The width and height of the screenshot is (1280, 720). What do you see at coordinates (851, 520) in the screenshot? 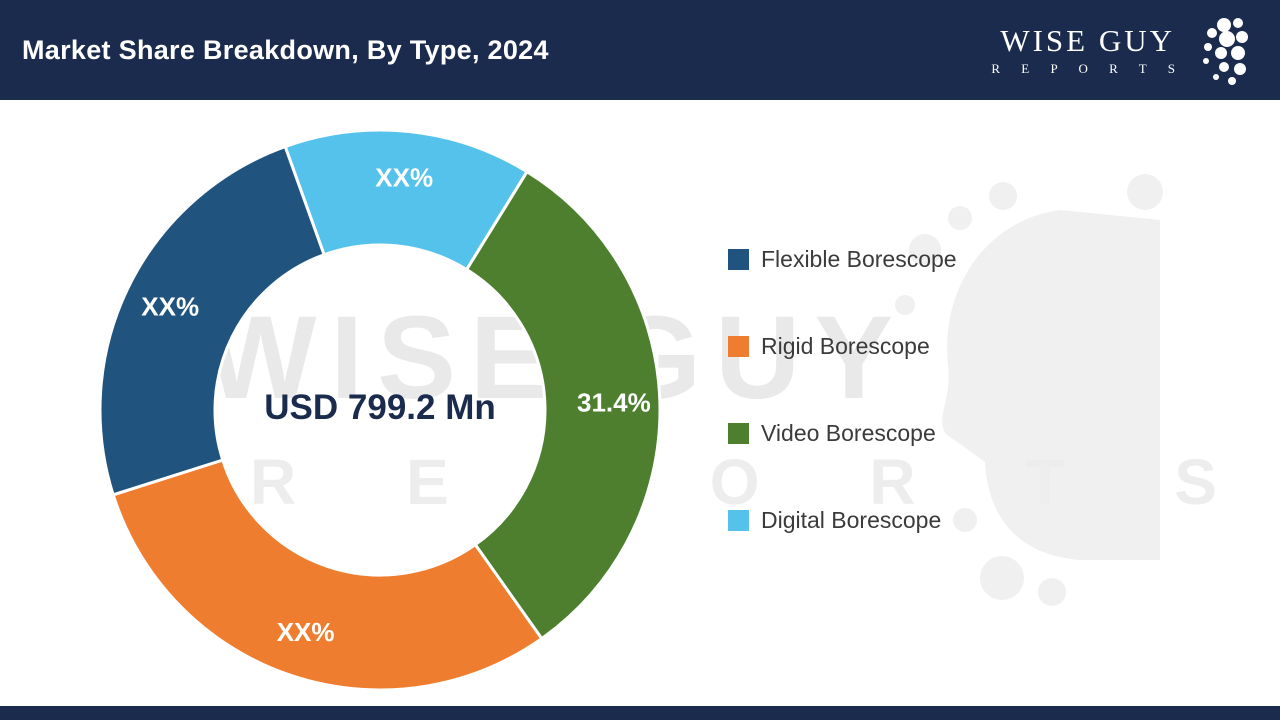
I see `legend-label: Digital Borescope` at bounding box center [851, 520].